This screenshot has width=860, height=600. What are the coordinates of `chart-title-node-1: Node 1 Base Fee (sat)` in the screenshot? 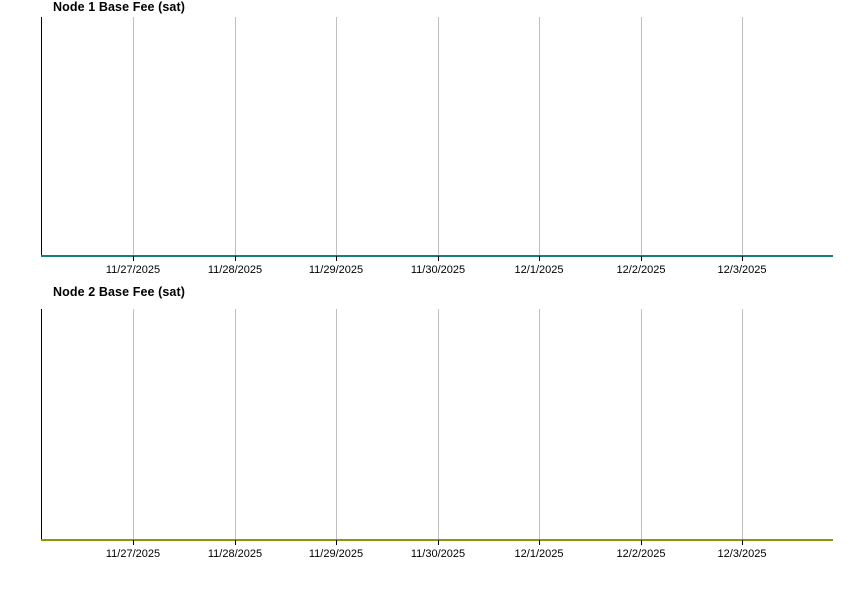 It's located at (119, 7).